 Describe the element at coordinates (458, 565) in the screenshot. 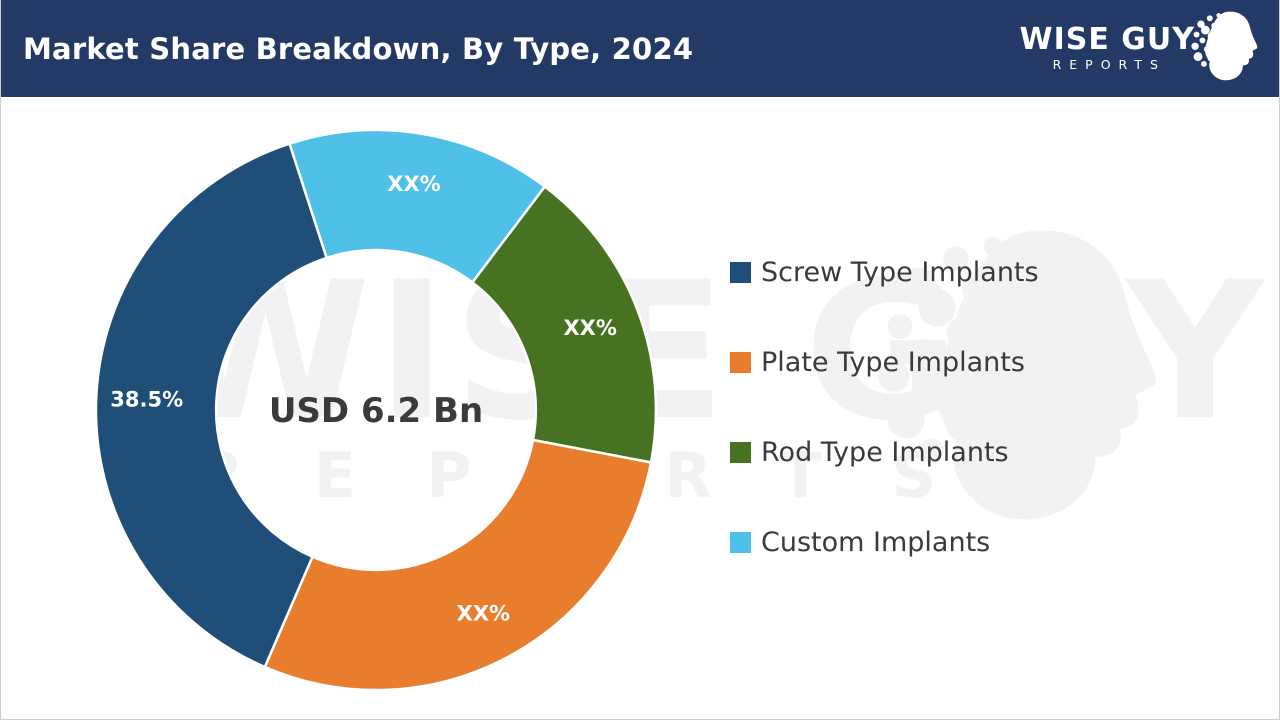

I see `pie-slice-plate-type-implants` at that location.